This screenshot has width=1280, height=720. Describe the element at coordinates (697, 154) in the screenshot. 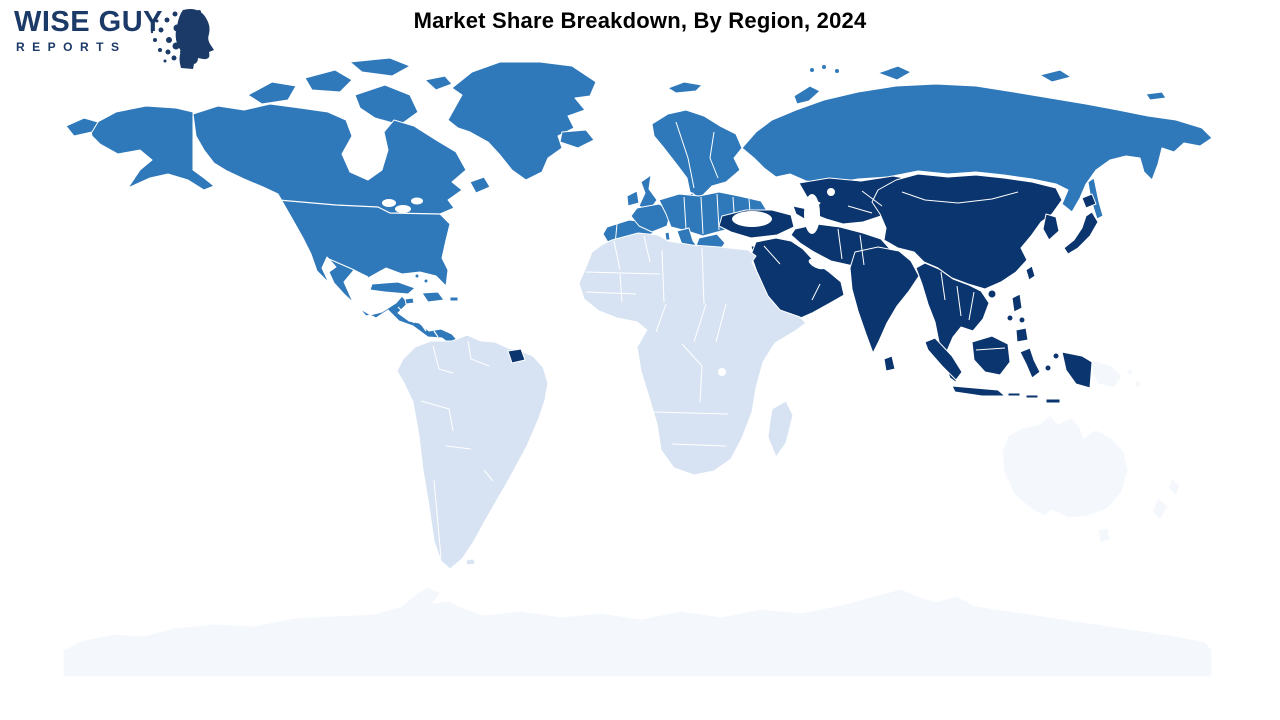

I see `scandinavia-path` at that location.